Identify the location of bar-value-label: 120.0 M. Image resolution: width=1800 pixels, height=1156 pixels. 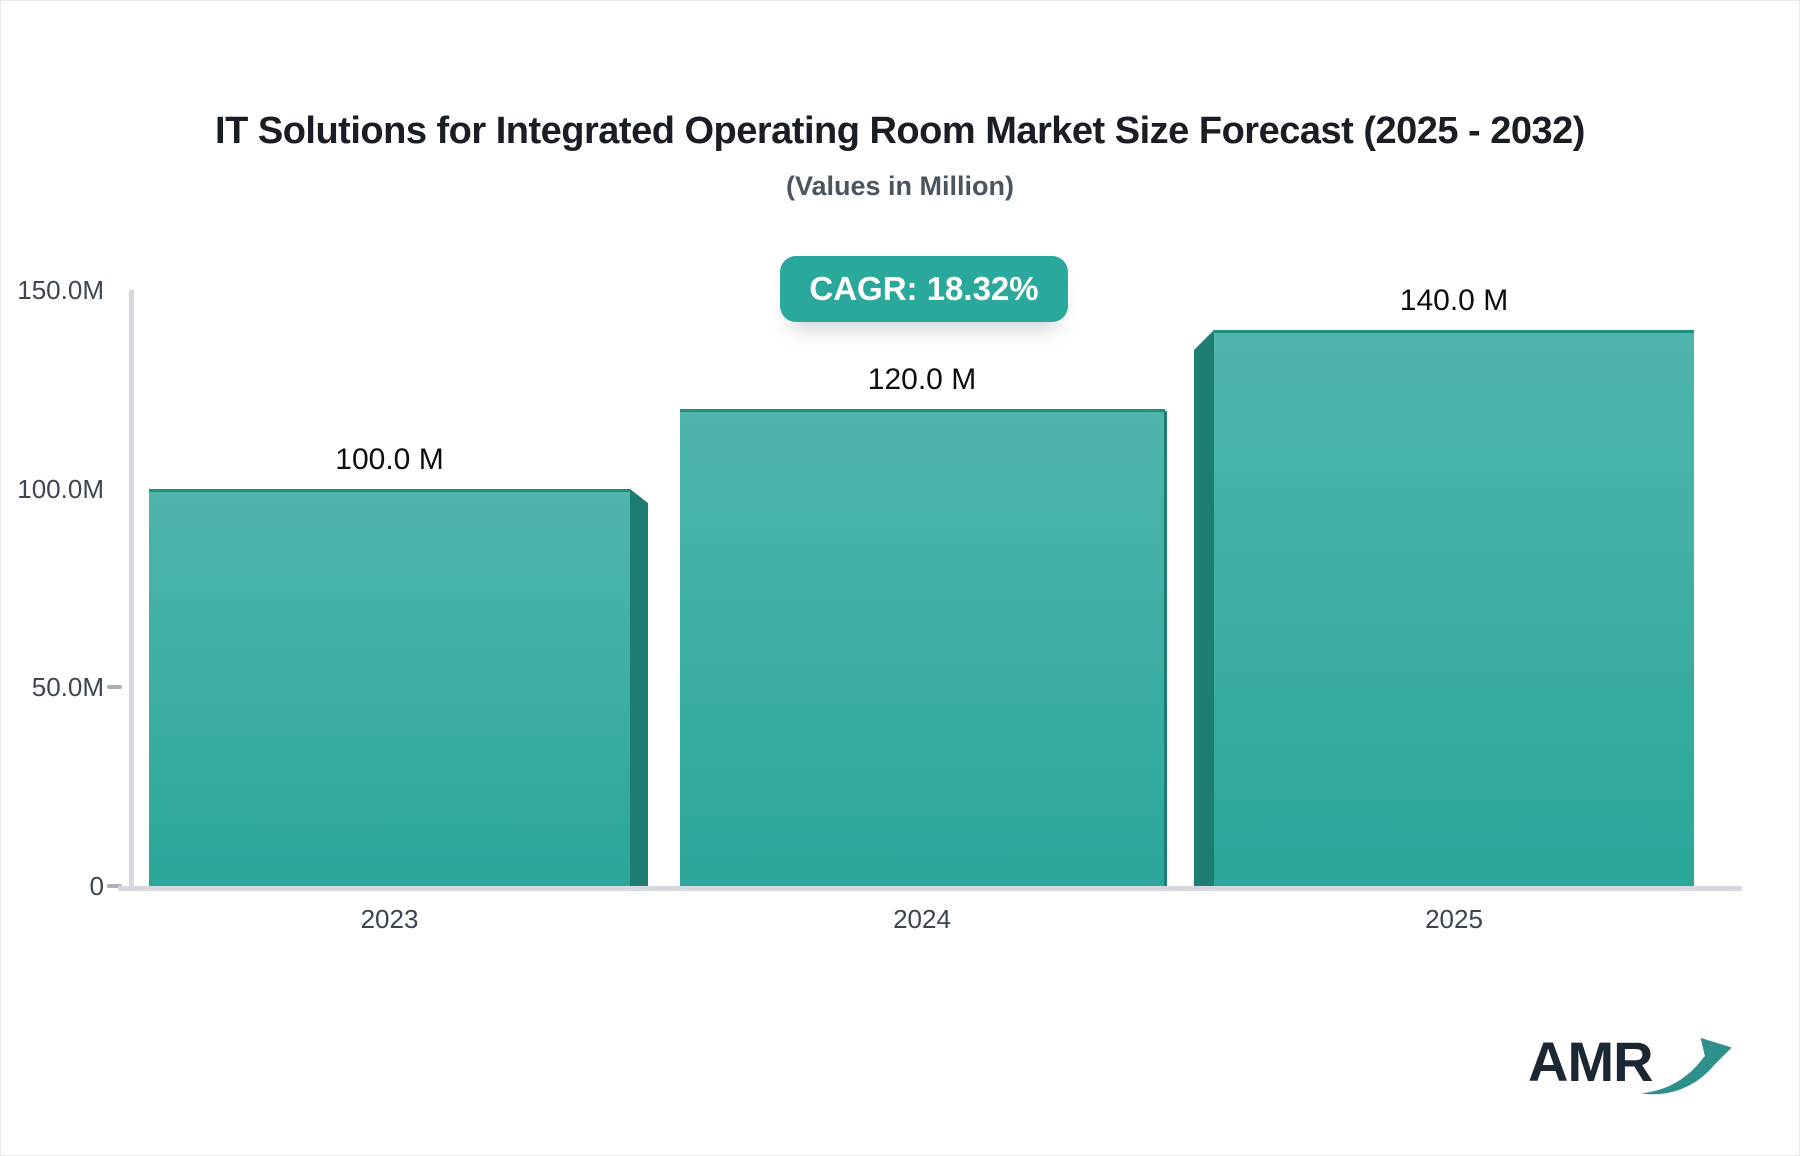
(922, 379).